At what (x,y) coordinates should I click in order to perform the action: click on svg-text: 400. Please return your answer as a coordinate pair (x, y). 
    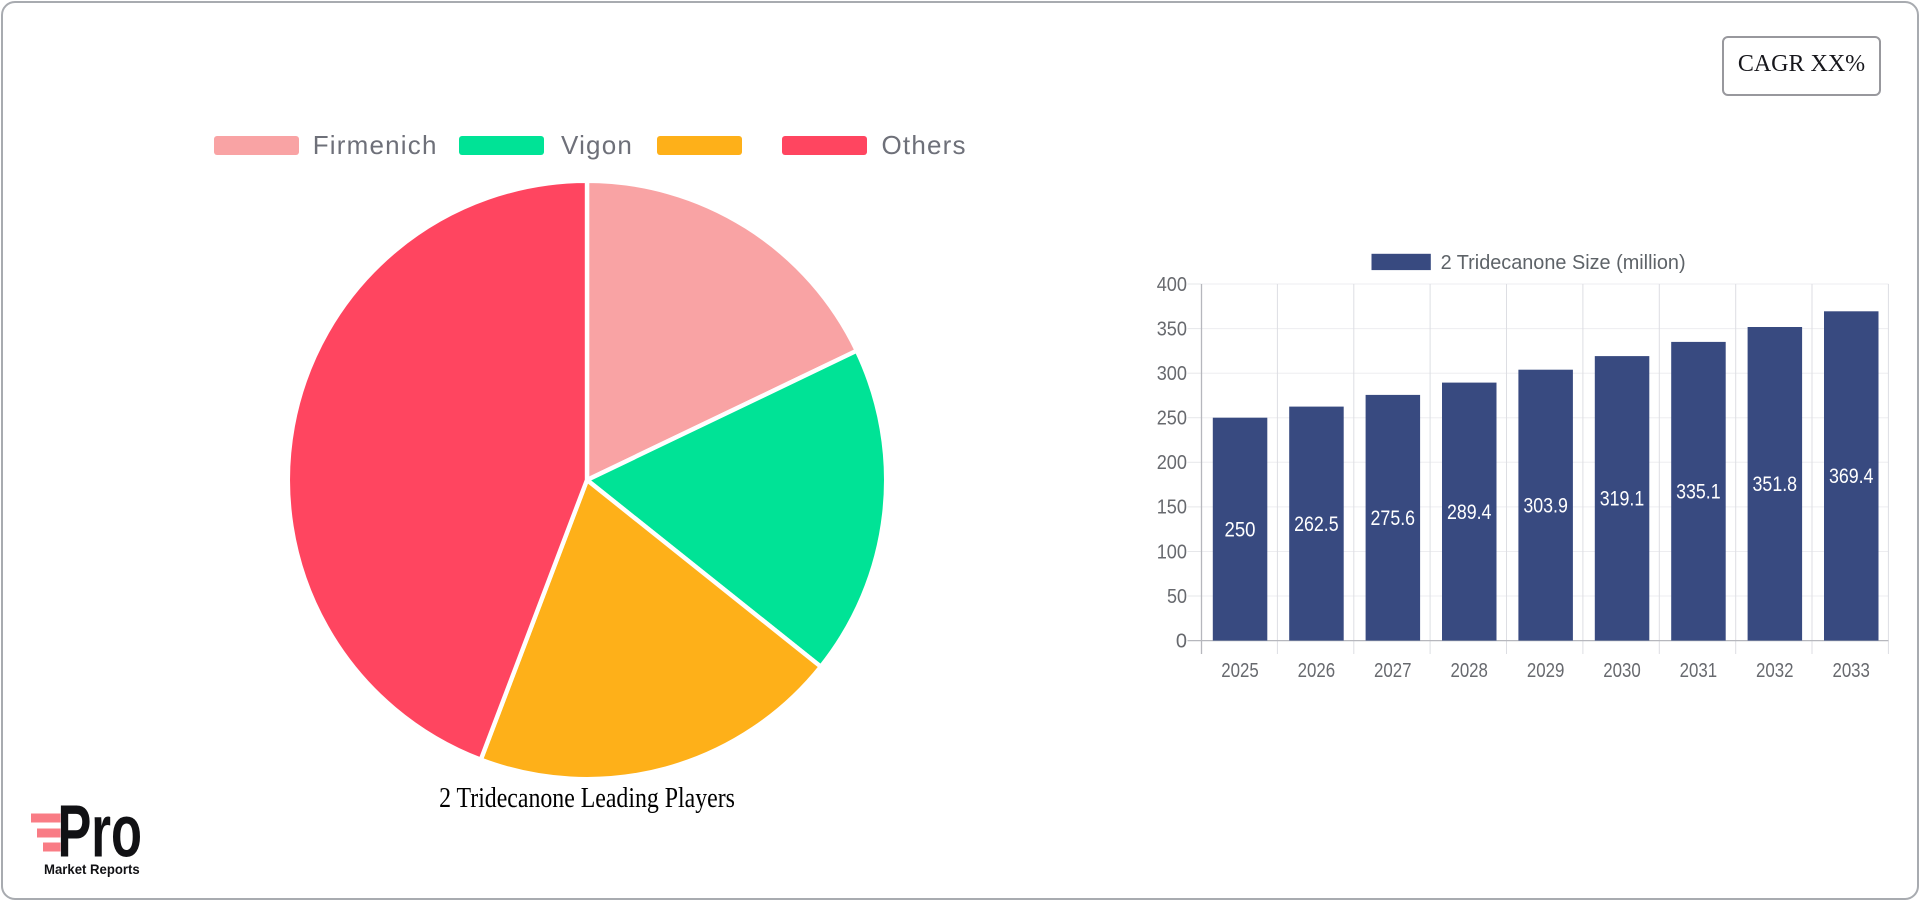
    Looking at the image, I should click on (1172, 285).